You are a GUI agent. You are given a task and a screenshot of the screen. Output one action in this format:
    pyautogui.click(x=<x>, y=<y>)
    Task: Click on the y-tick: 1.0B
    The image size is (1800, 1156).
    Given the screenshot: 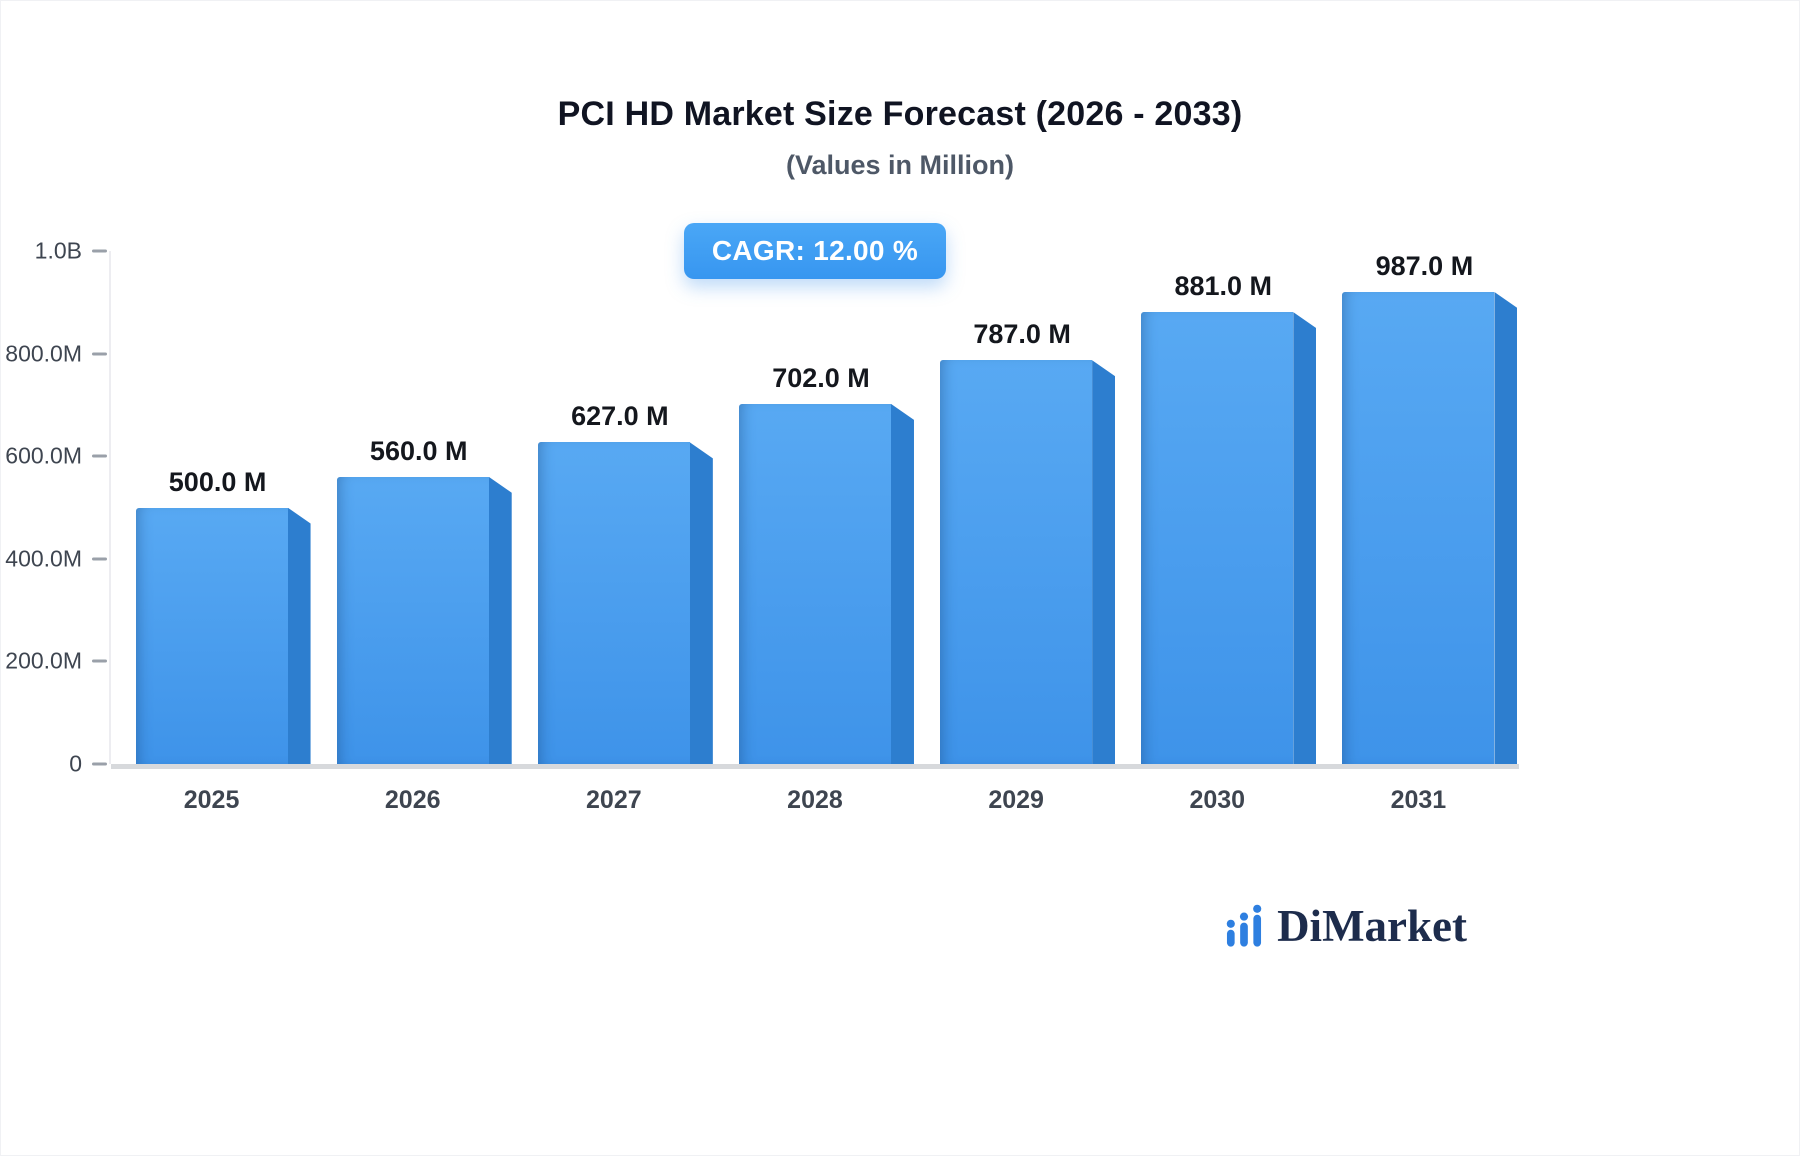 What is the action you would take?
    pyautogui.click(x=73, y=251)
    